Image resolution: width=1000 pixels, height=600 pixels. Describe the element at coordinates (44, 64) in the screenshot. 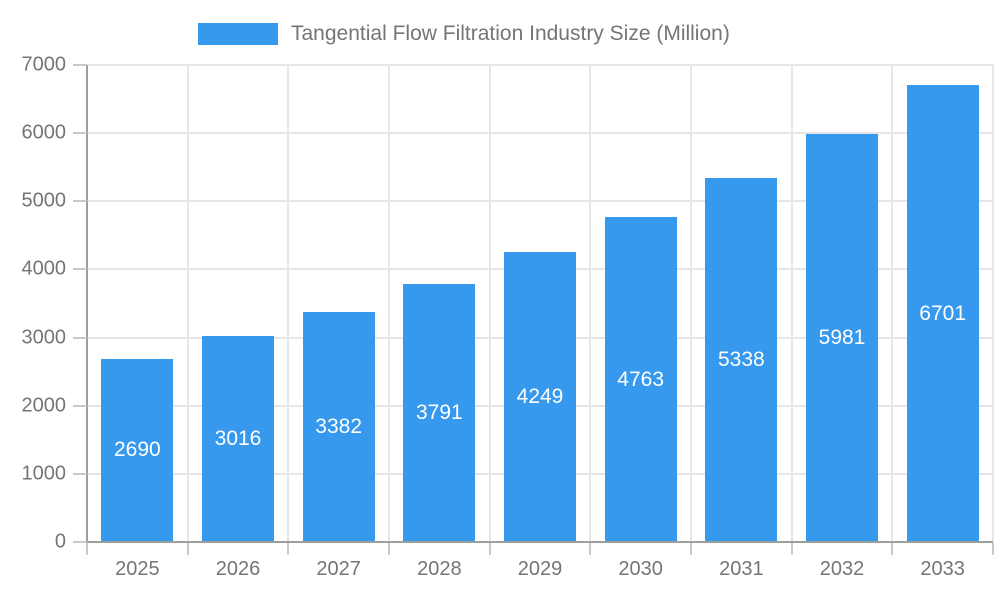

I see `y-tick-label: 7000` at that location.